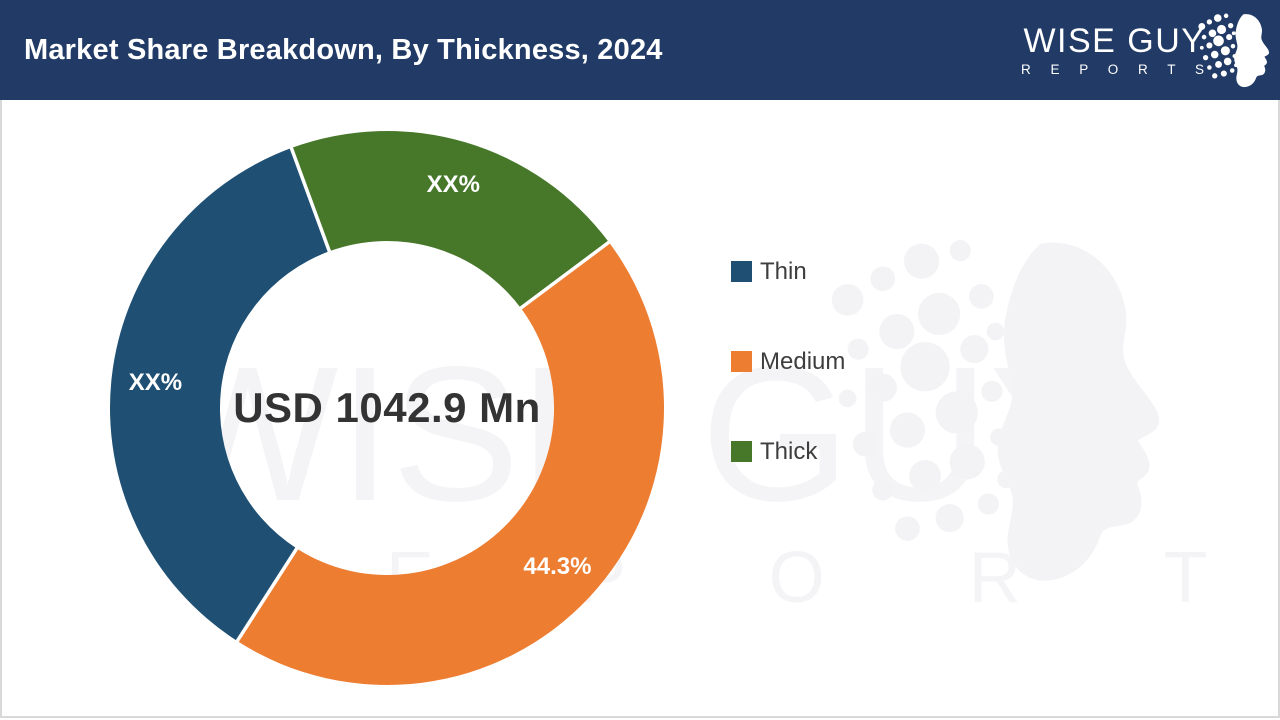 This screenshot has height=720, width=1280. Describe the element at coordinates (803, 361) in the screenshot. I see `legend-label-medium: Medium` at that location.